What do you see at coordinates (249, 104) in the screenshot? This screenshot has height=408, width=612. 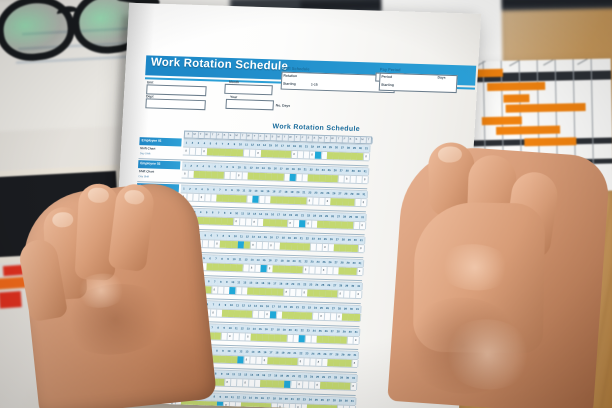 I see `field-input-year` at bounding box center [249, 104].